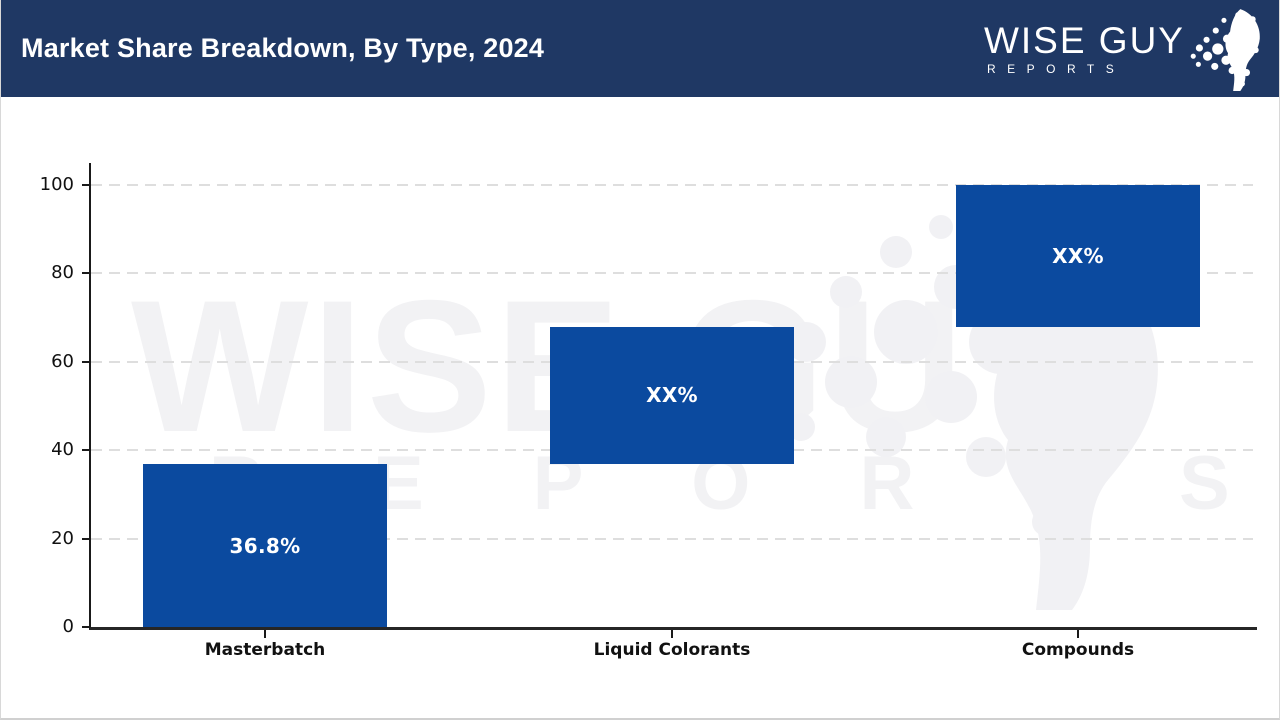 Image resolution: width=1280 pixels, height=720 pixels. What do you see at coordinates (62, 273) in the screenshot?
I see `y-tick-label: 80` at bounding box center [62, 273].